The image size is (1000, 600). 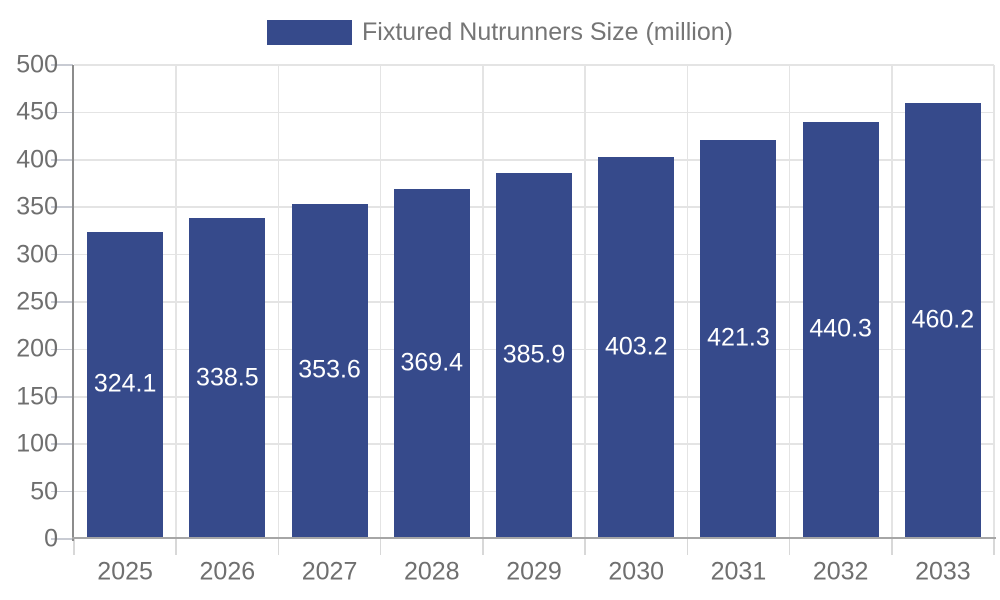 I want to click on bar-value-label: 385.9, so click(x=534, y=354).